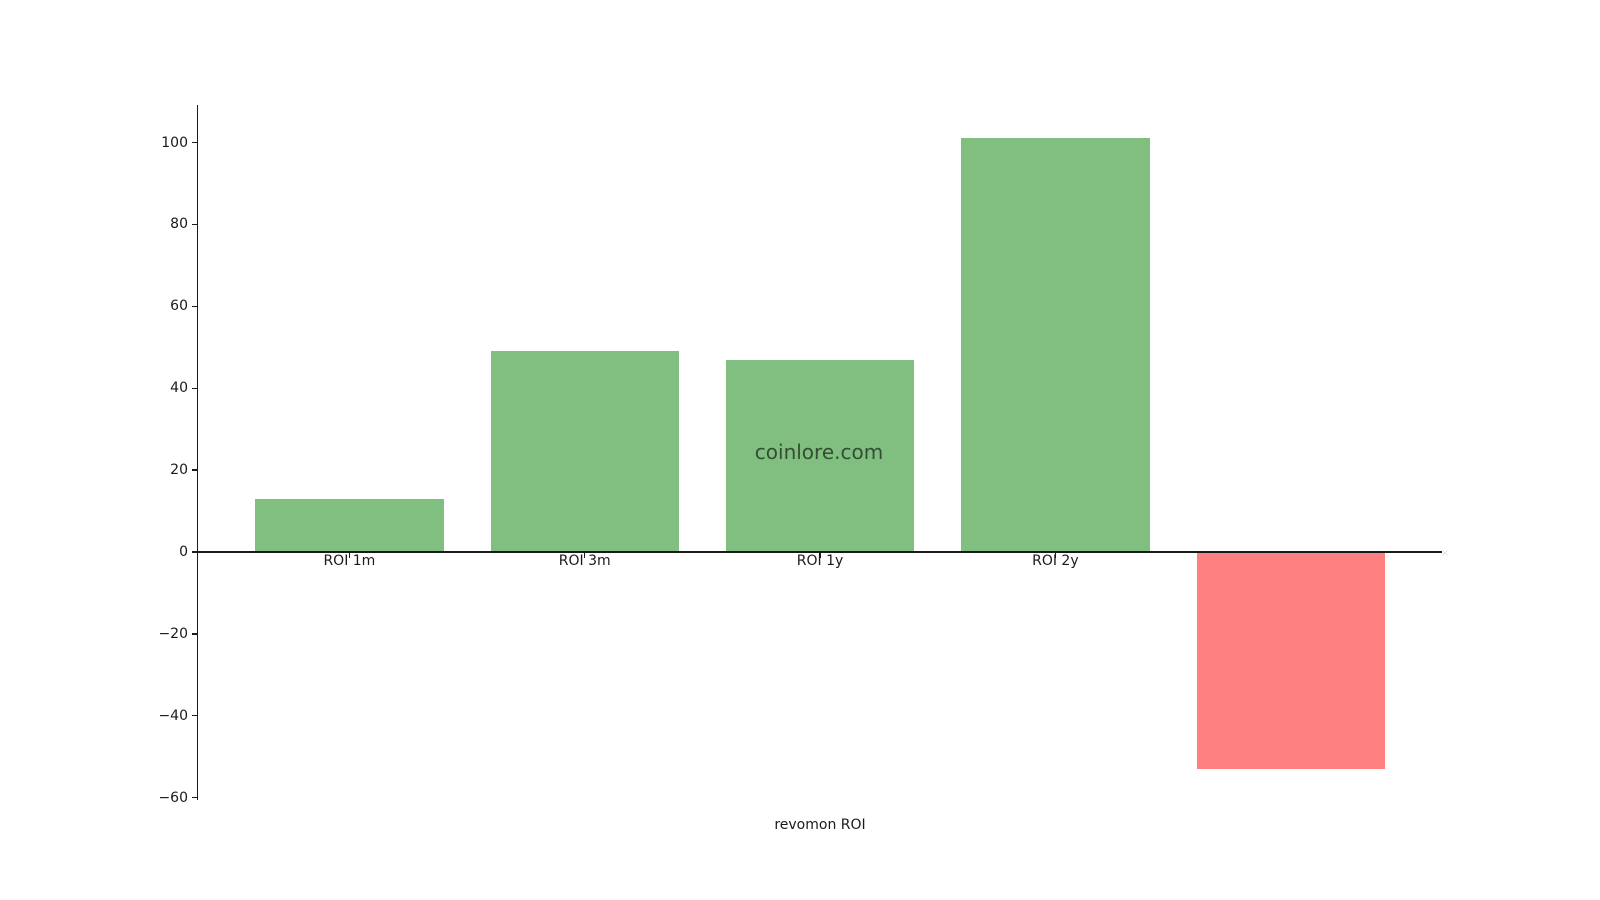  I want to click on y-tick-label: −60, so click(173, 797).